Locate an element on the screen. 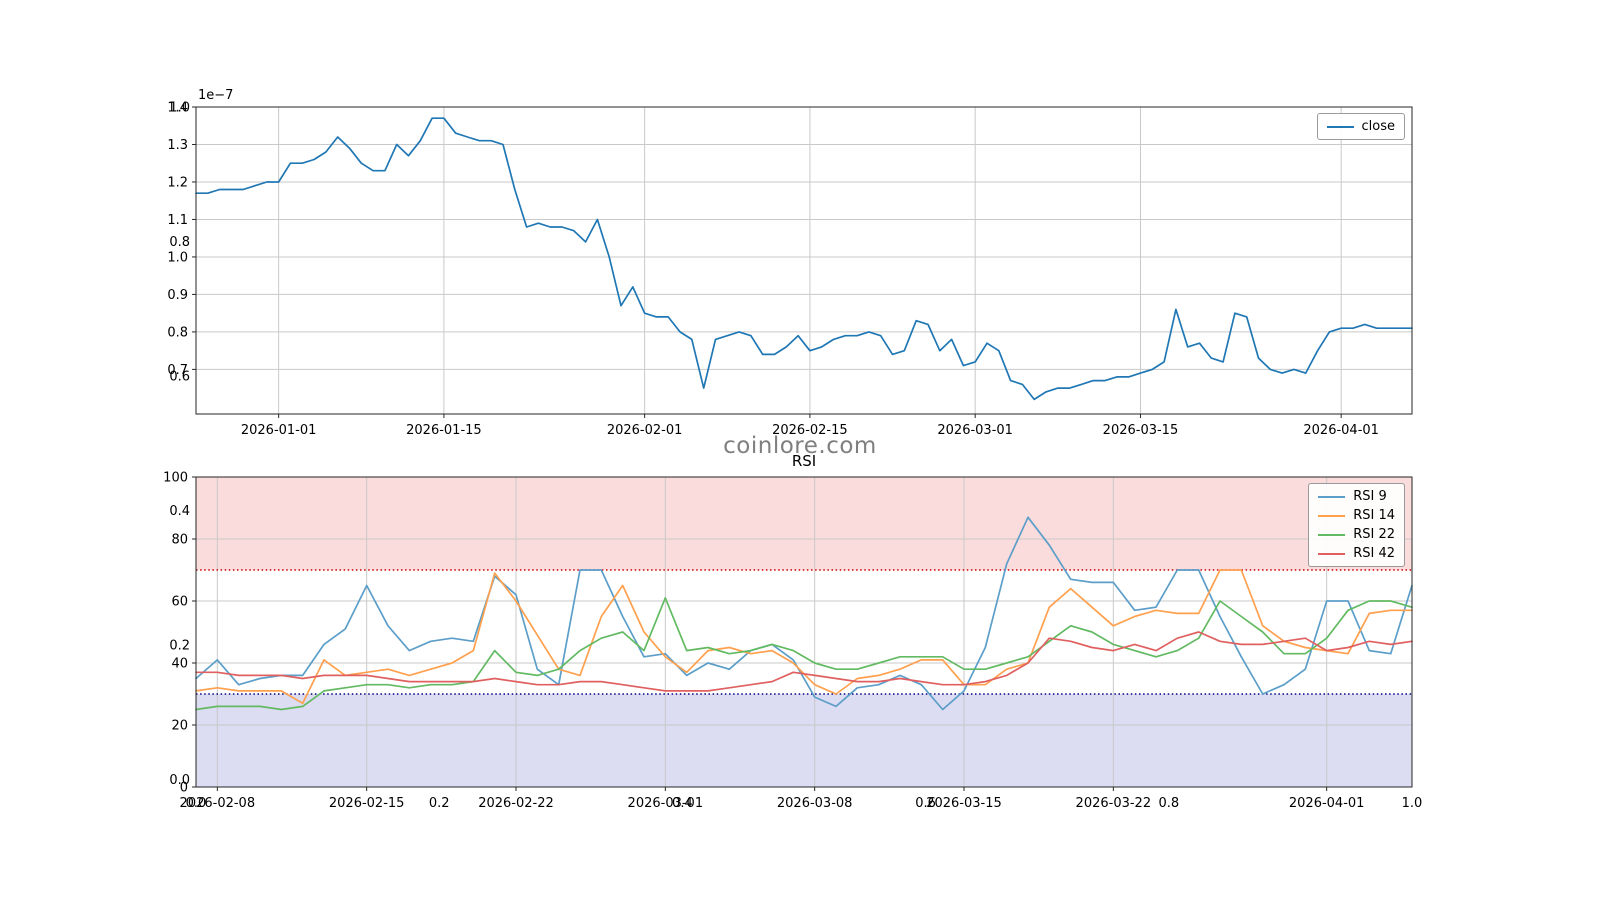 This screenshot has height=900, width=1600. overlay-x-tick-label: 0.4 is located at coordinates (682, 803).